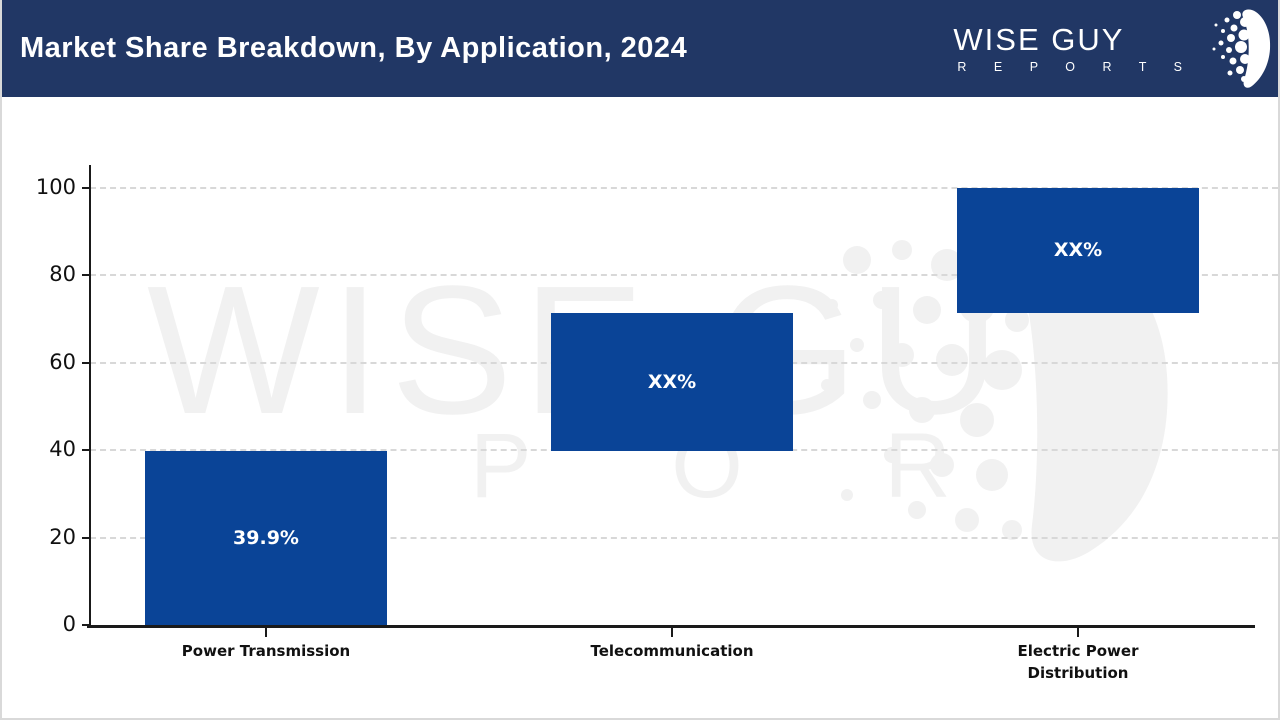 The height and width of the screenshot is (720, 1280). I want to click on y-axis-tick-label: 100, so click(55, 187).